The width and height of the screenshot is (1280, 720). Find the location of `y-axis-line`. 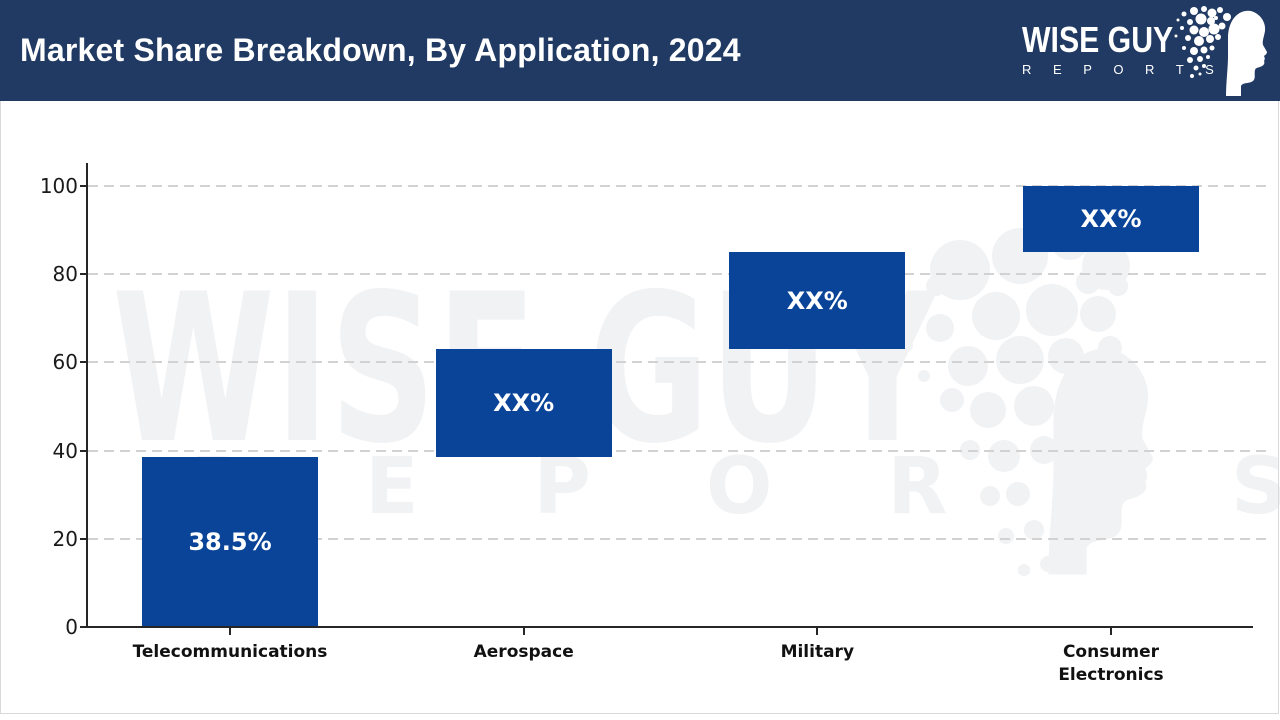

y-axis-line is located at coordinates (87, 395).